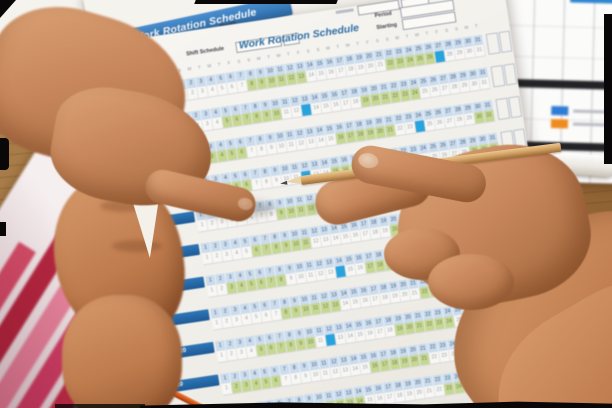 This screenshot has width=612, height=408. What do you see at coordinates (137, 246) in the screenshot?
I see `knuckle-crease` at bounding box center [137, 246].